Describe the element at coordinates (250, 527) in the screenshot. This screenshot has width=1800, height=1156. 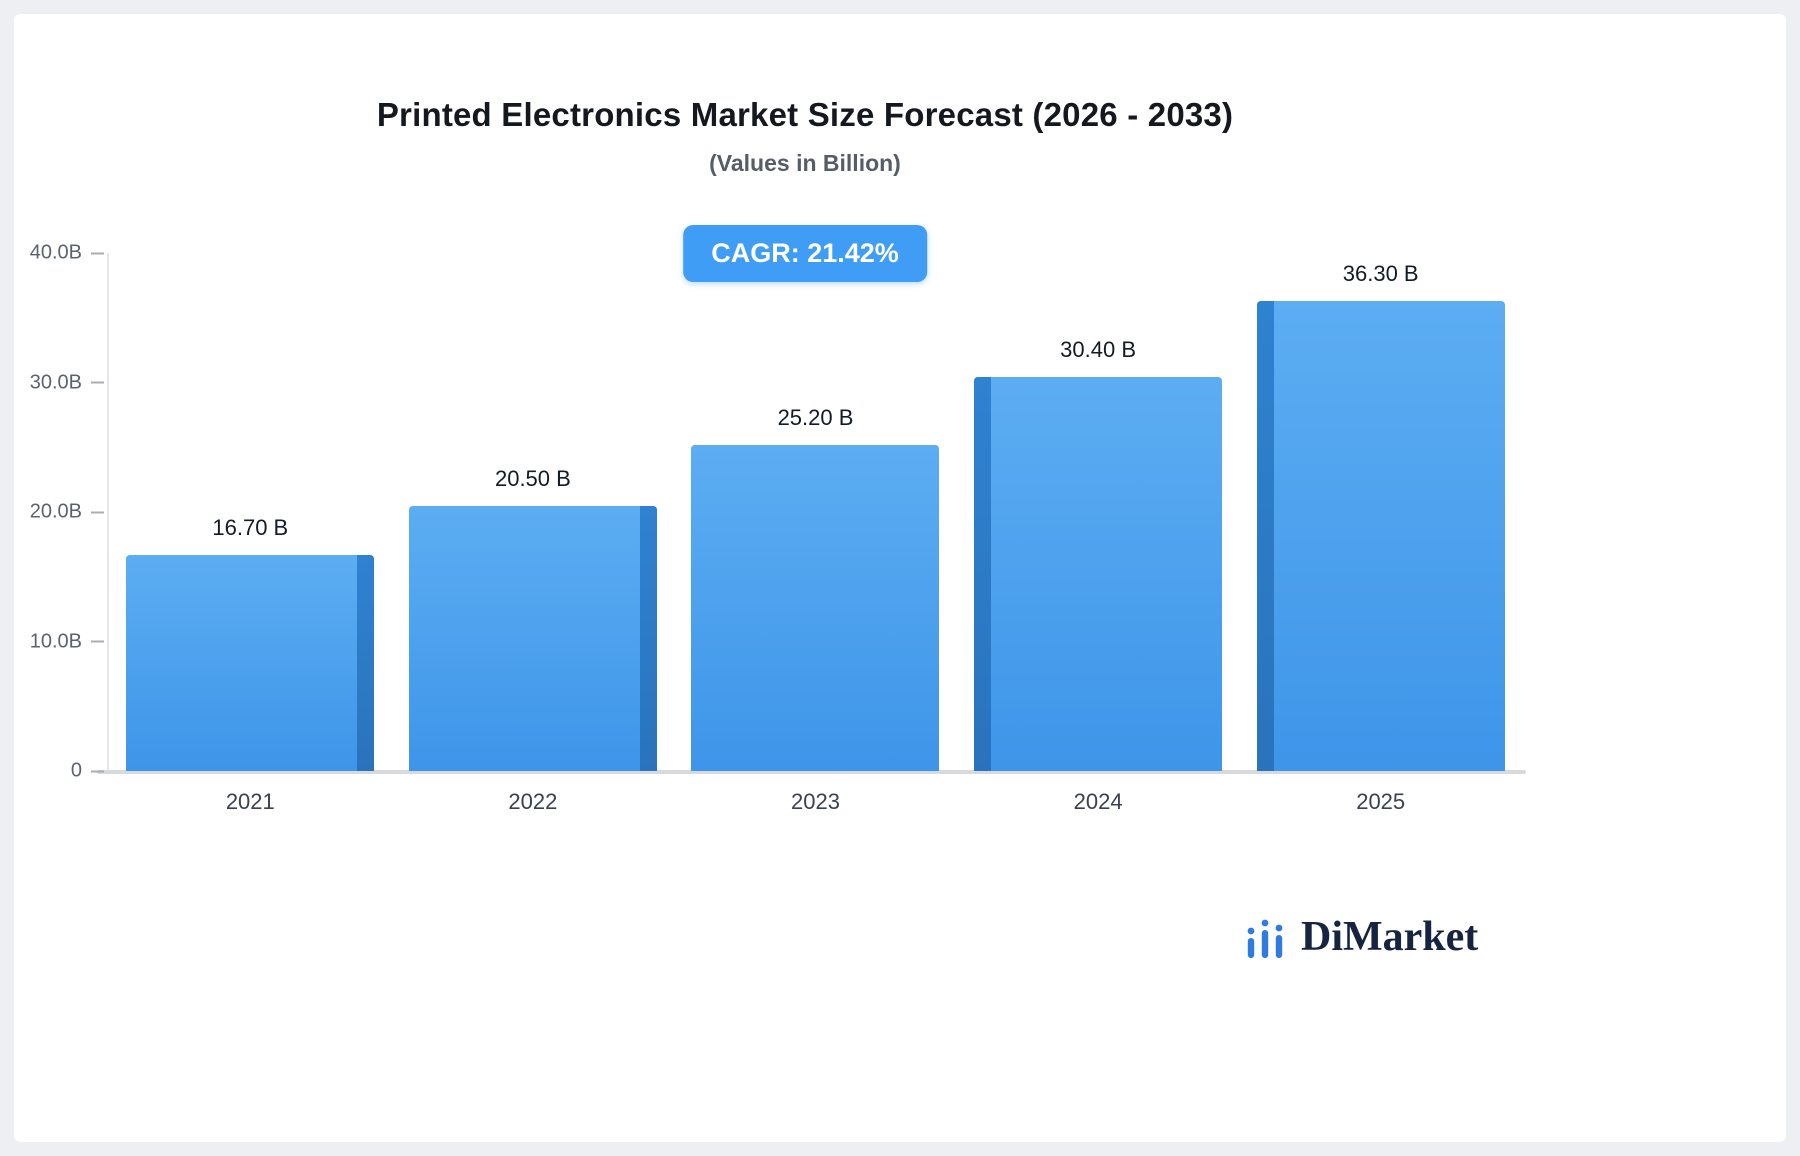
I see `bar-value-label: 16.70 B` at that location.